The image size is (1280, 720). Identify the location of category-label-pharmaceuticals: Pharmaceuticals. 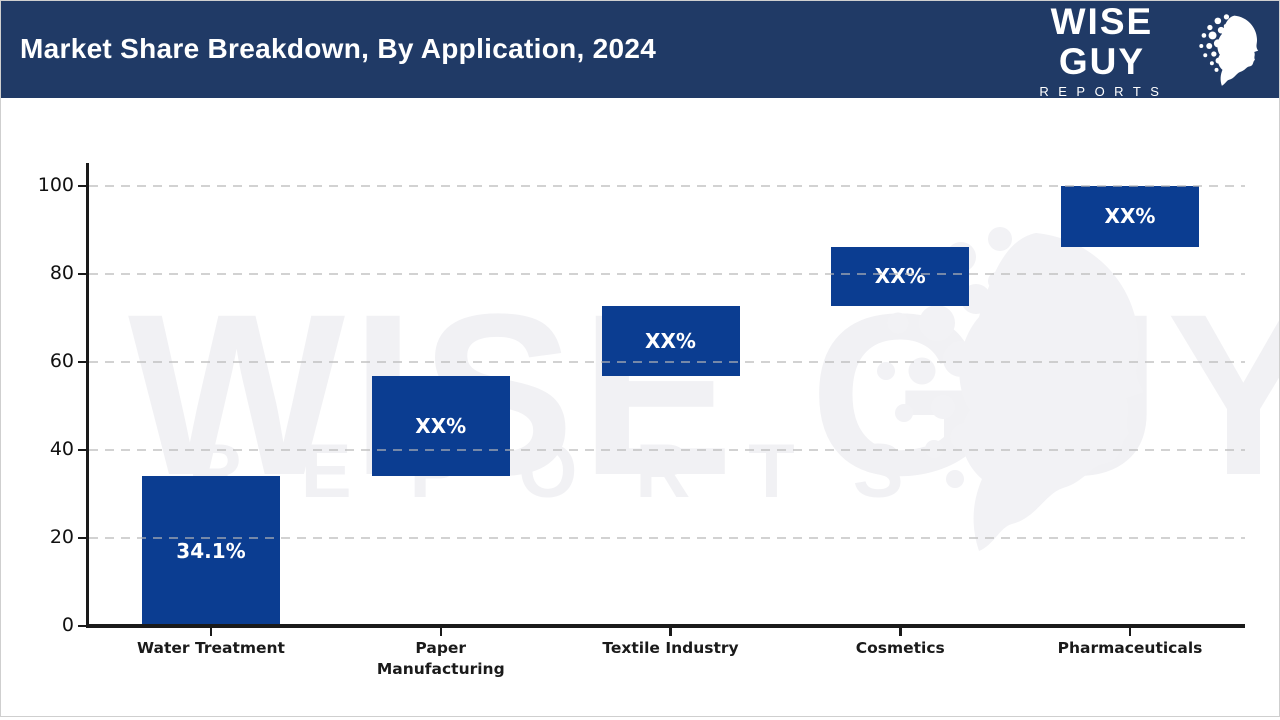
(1130, 648).